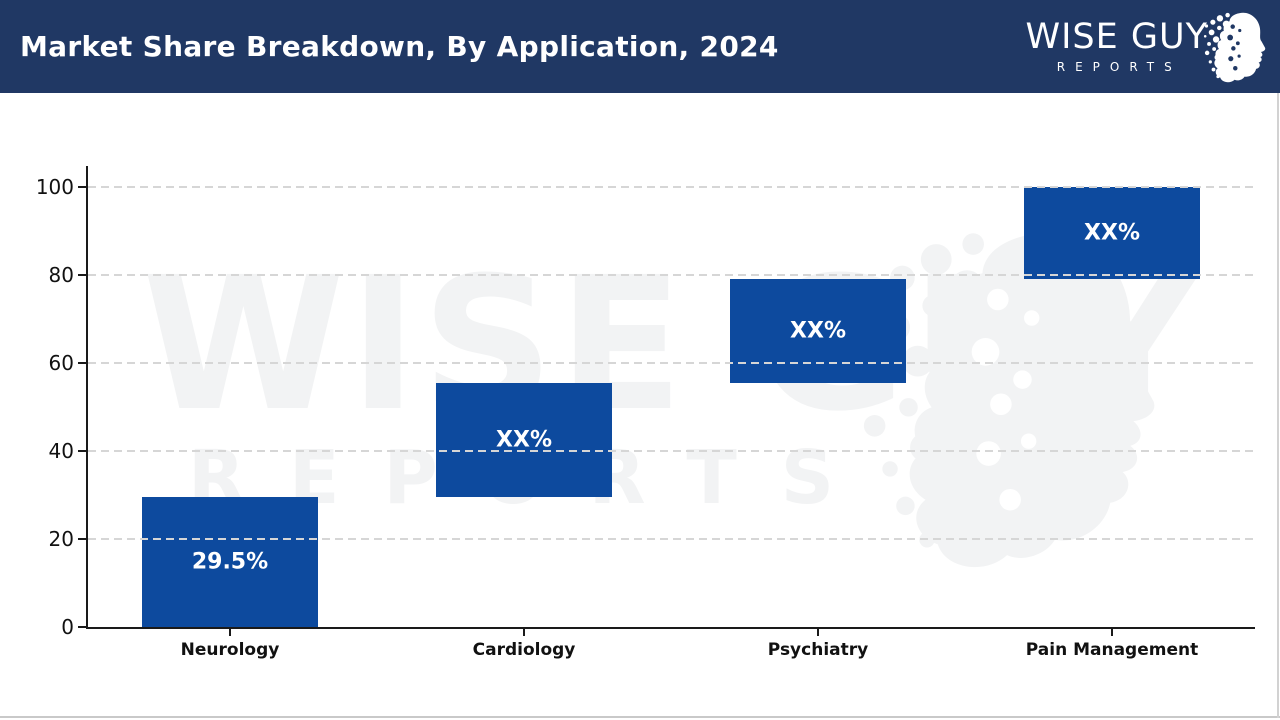  I want to click on x-category-label: Pain Management, so click(1112, 650).